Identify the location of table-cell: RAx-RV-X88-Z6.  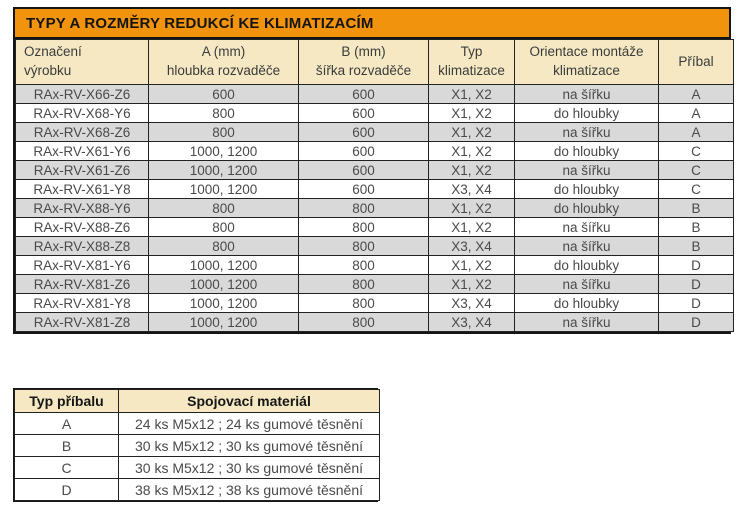
(82, 227).